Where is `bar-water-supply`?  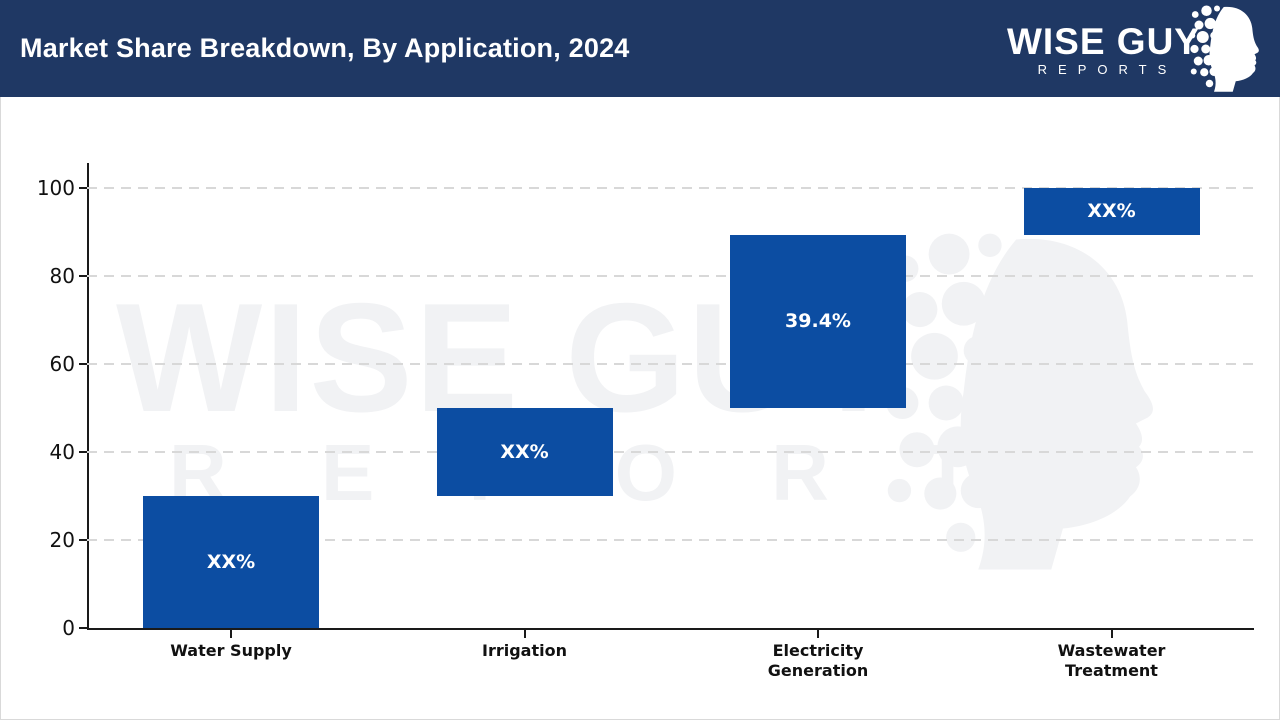
bar-water-supply is located at coordinates (231, 562).